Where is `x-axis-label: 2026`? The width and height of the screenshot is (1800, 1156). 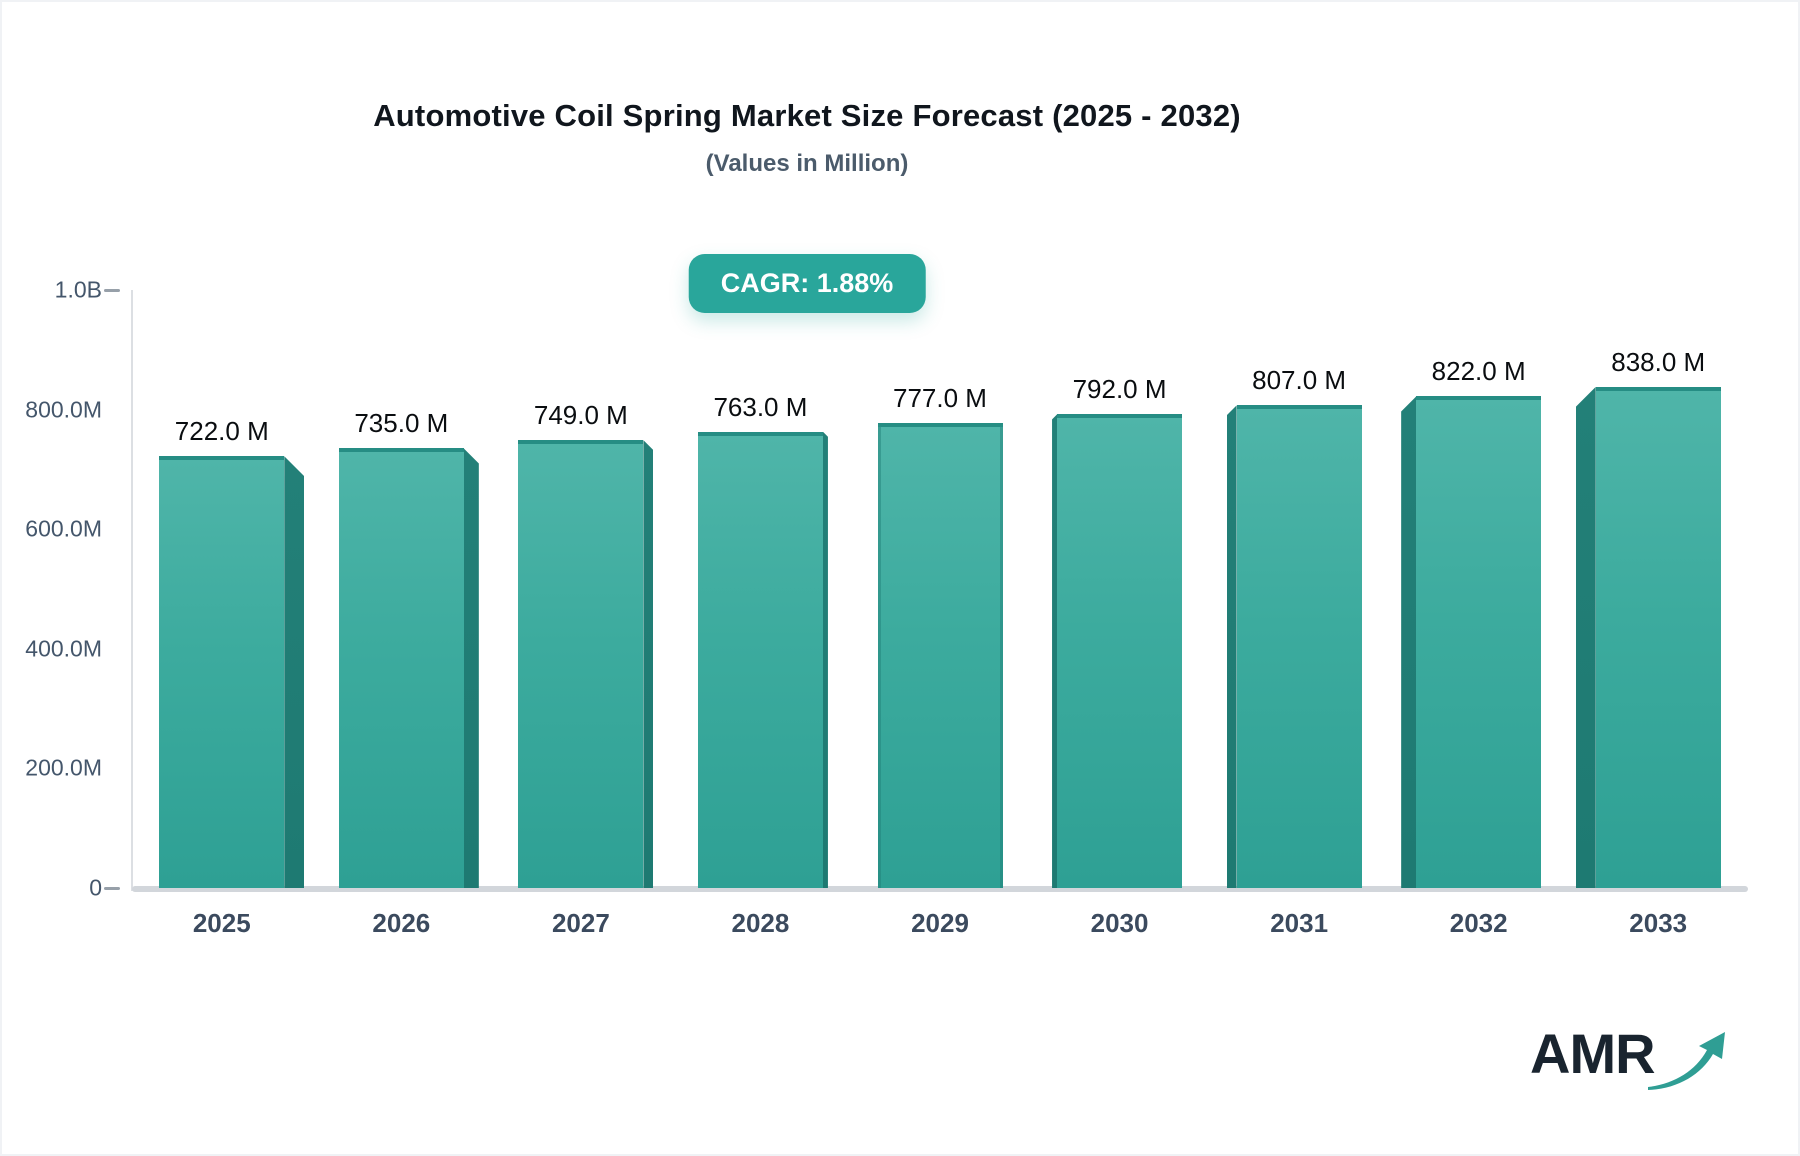
x-axis-label: 2026 is located at coordinates (401, 923).